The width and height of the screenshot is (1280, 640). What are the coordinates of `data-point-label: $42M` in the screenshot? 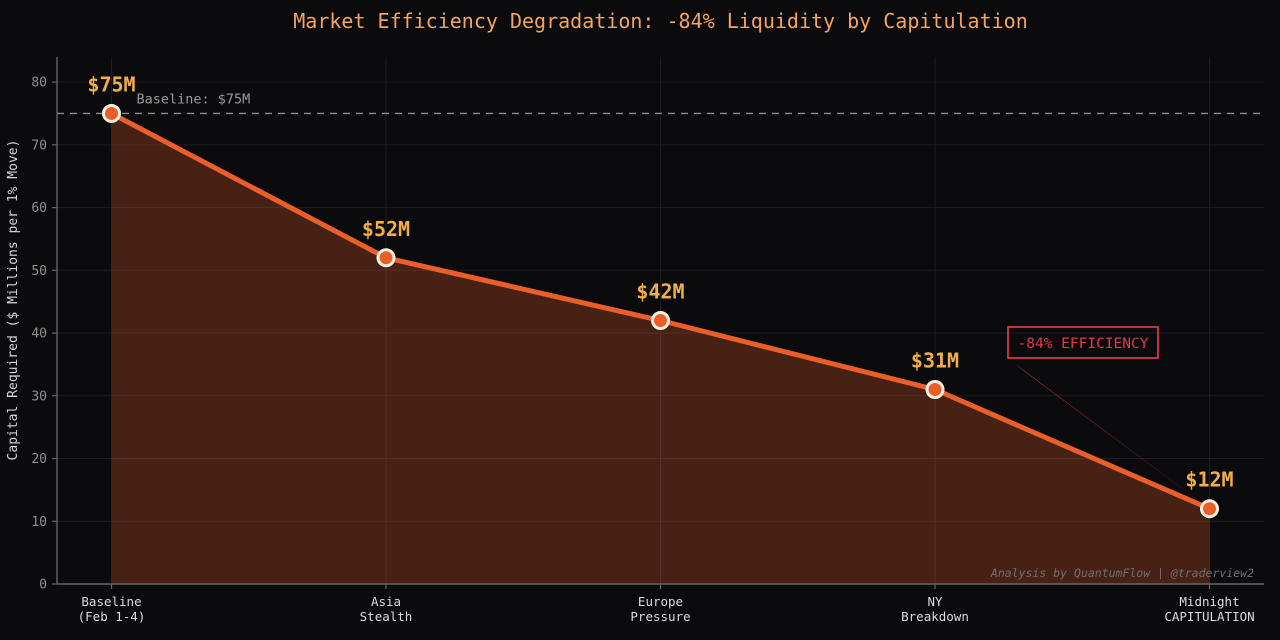 It's located at (660, 292).